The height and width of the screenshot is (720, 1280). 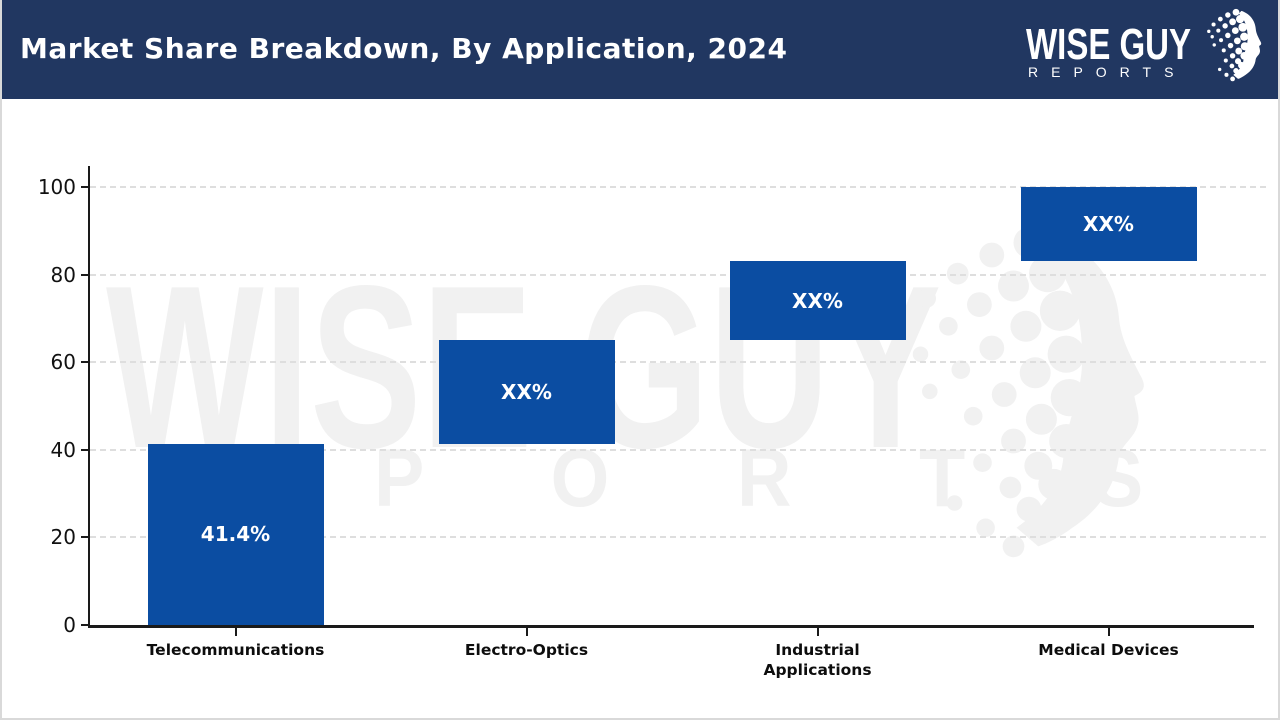 I want to click on x-axis-category-label-line: Industrial, so click(x=817, y=650).